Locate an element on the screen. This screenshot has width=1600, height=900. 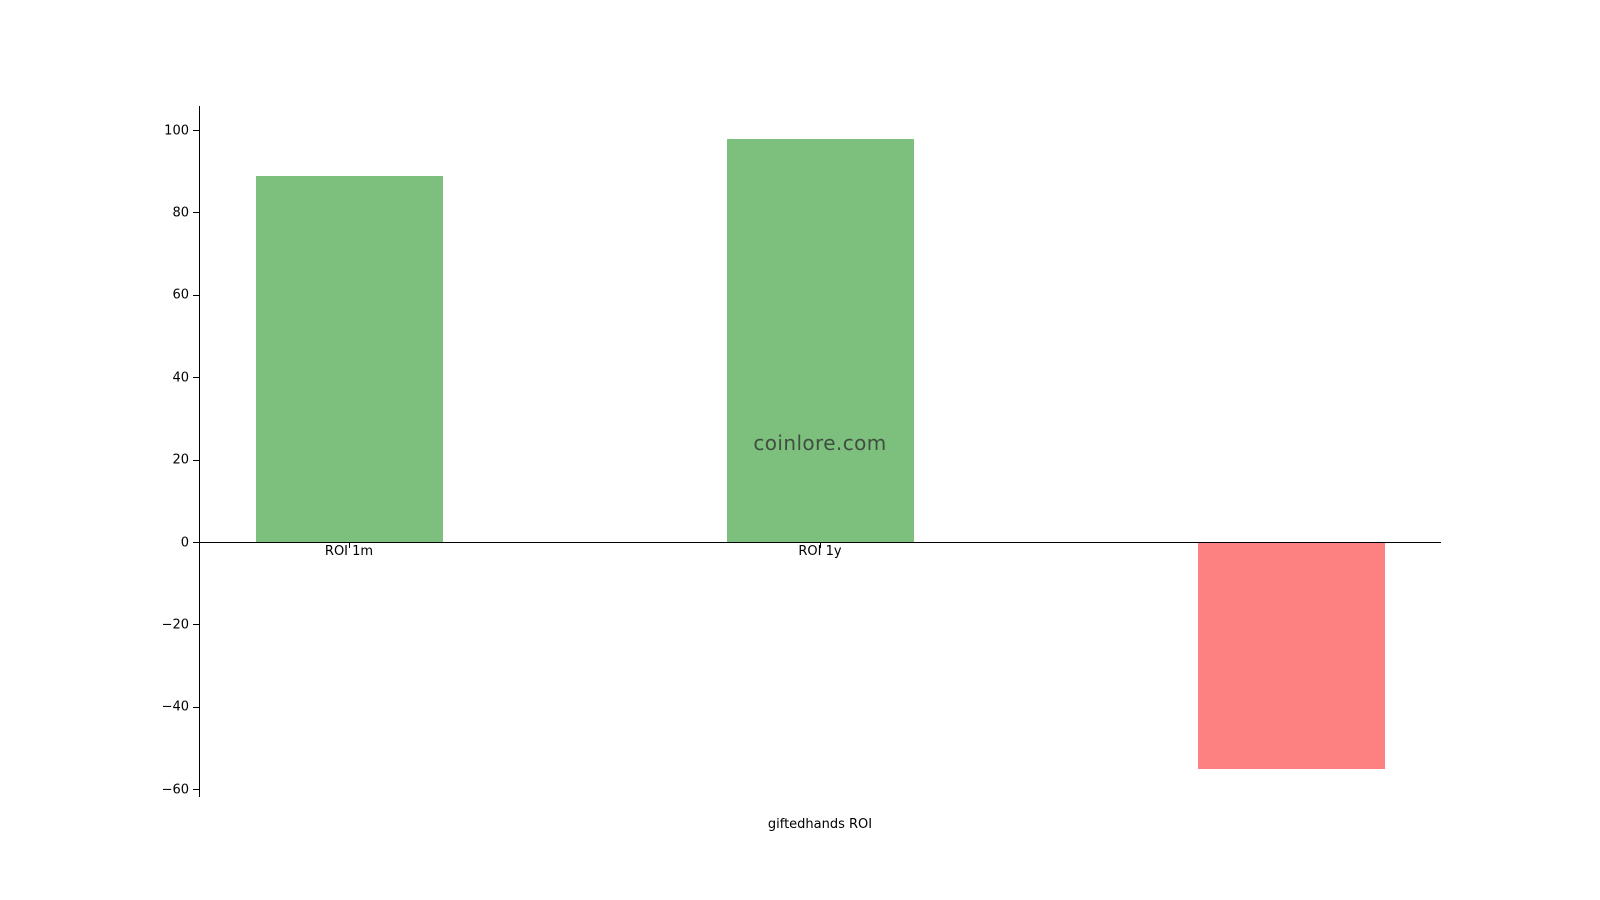
y-tick-label: 80 is located at coordinates (180, 213).